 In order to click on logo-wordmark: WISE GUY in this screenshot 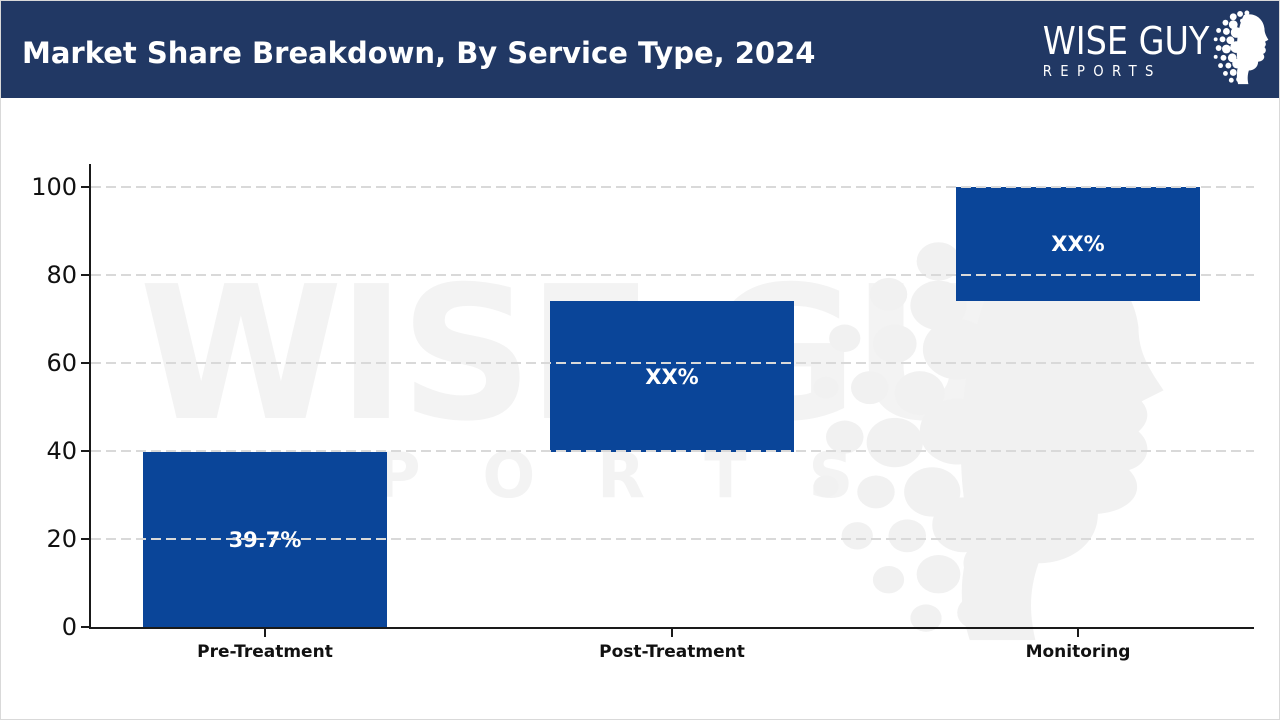, I will do `click(1125, 40)`.